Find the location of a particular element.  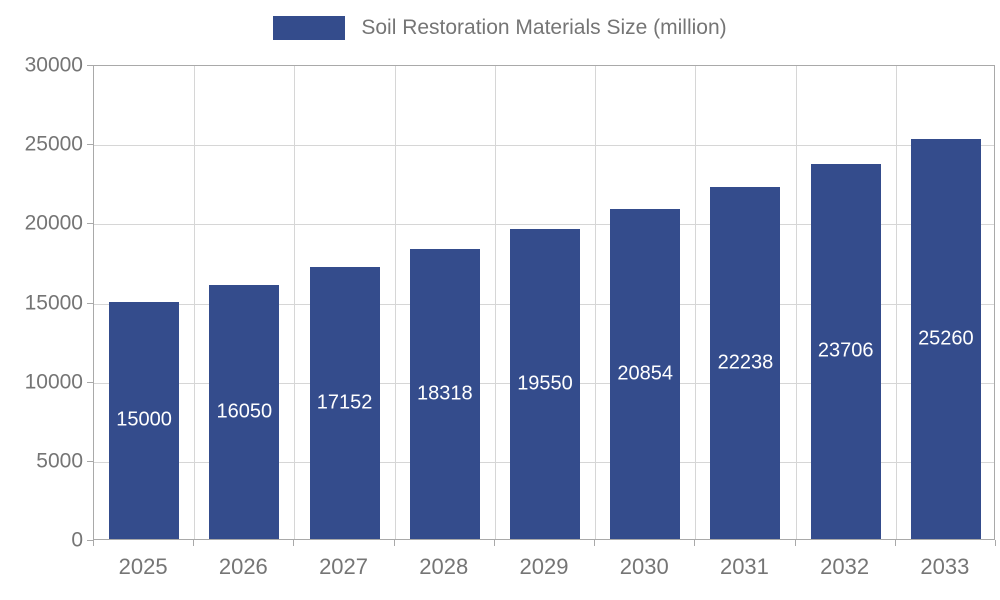

bar: 25260 is located at coordinates (945, 339).